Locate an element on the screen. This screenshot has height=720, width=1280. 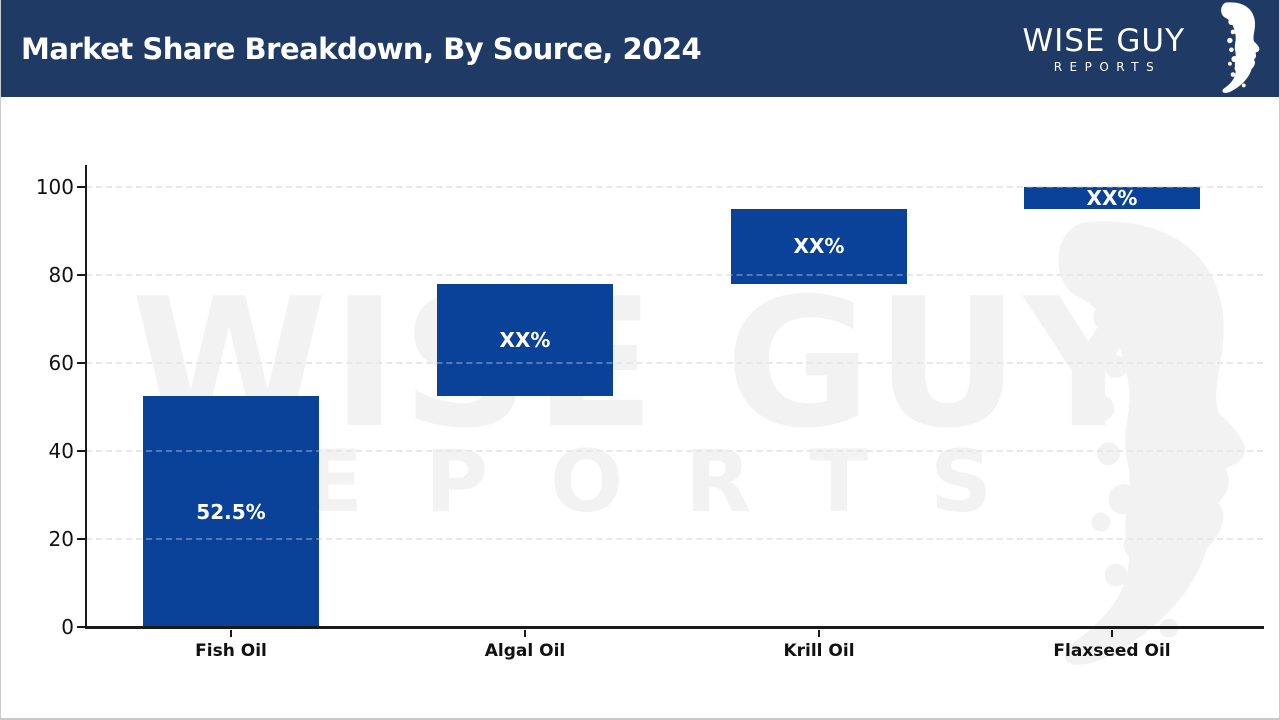
bar-flaxseed-oil is located at coordinates (1112, 198).